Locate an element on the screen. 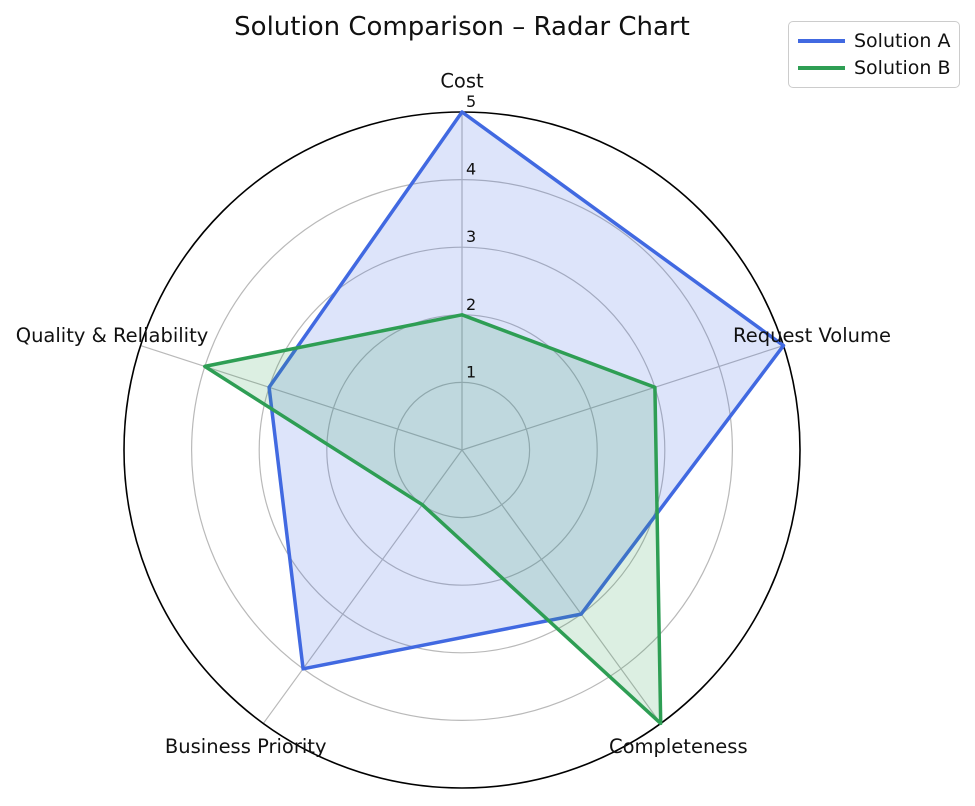 This screenshot has height=806, width=975. legend-label: Solution B is located at coordinates (902, 67).